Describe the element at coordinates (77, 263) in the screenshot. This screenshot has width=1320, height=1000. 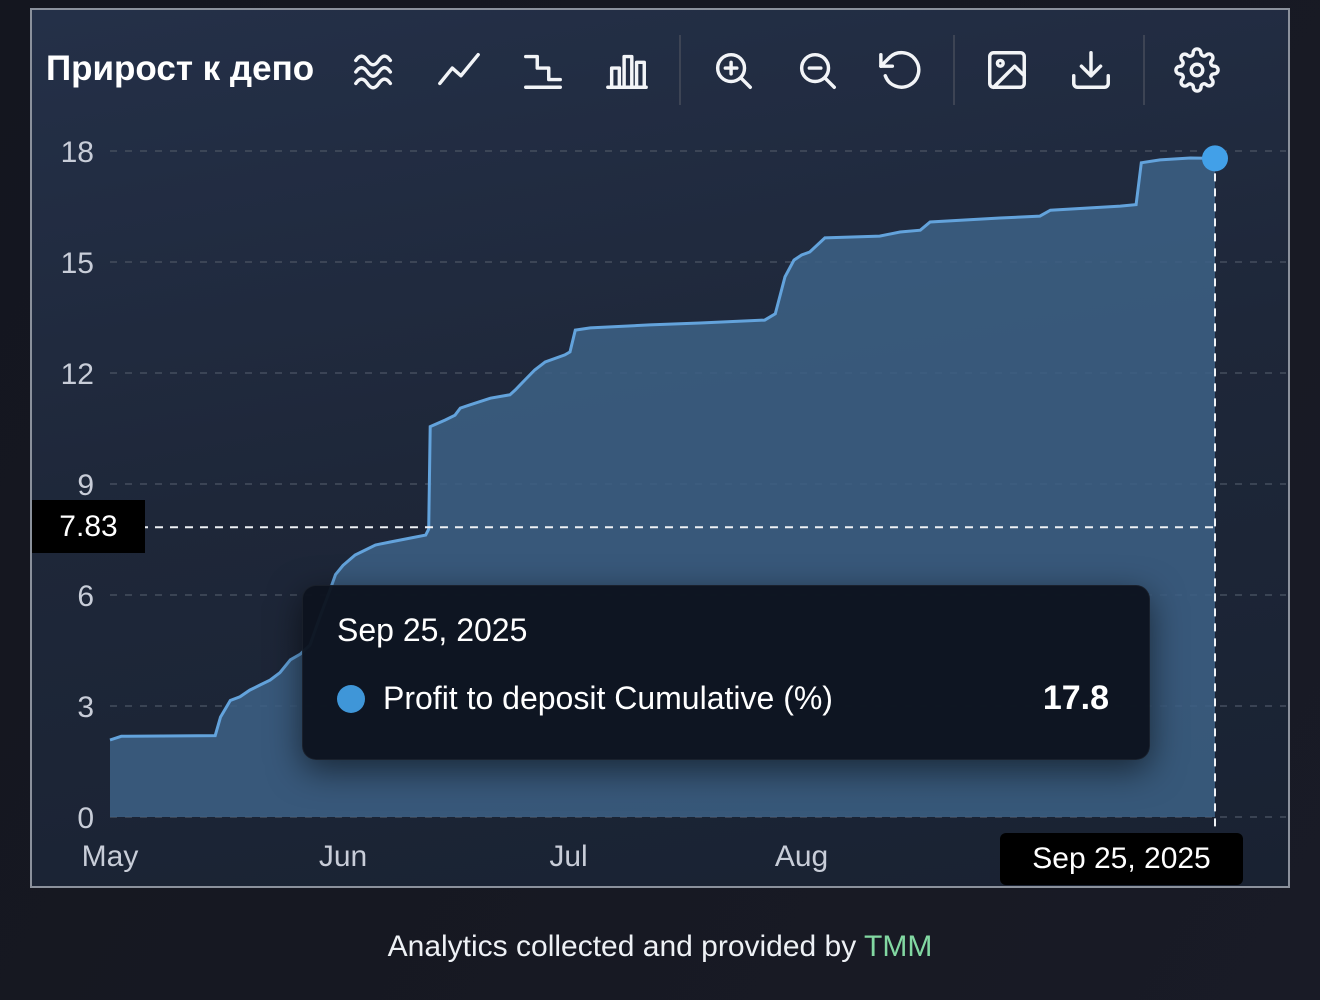
I see `svg-text: 15` at that location.